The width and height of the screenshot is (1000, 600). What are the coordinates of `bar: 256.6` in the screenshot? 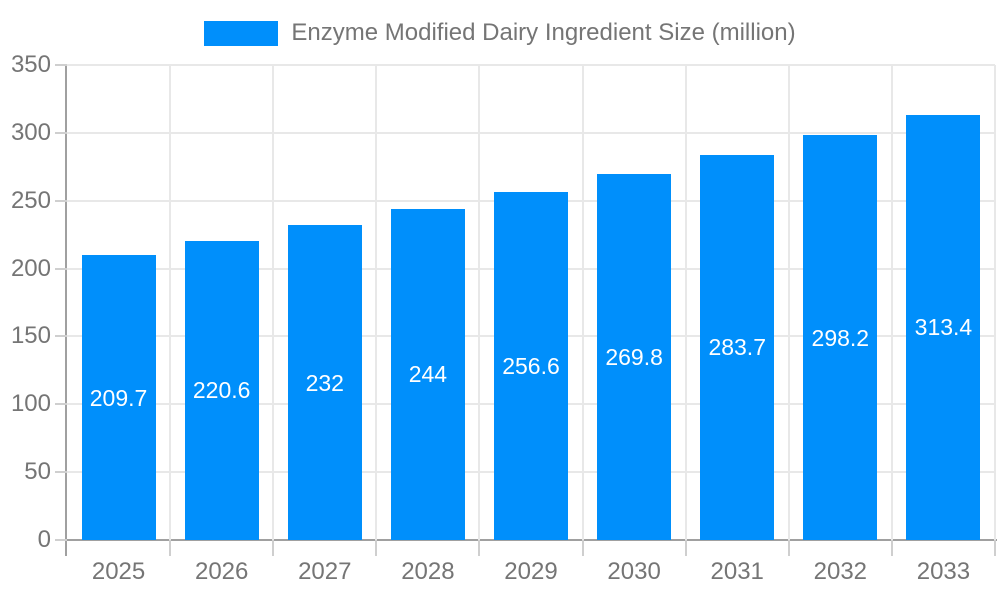 It's located at (531, 365).